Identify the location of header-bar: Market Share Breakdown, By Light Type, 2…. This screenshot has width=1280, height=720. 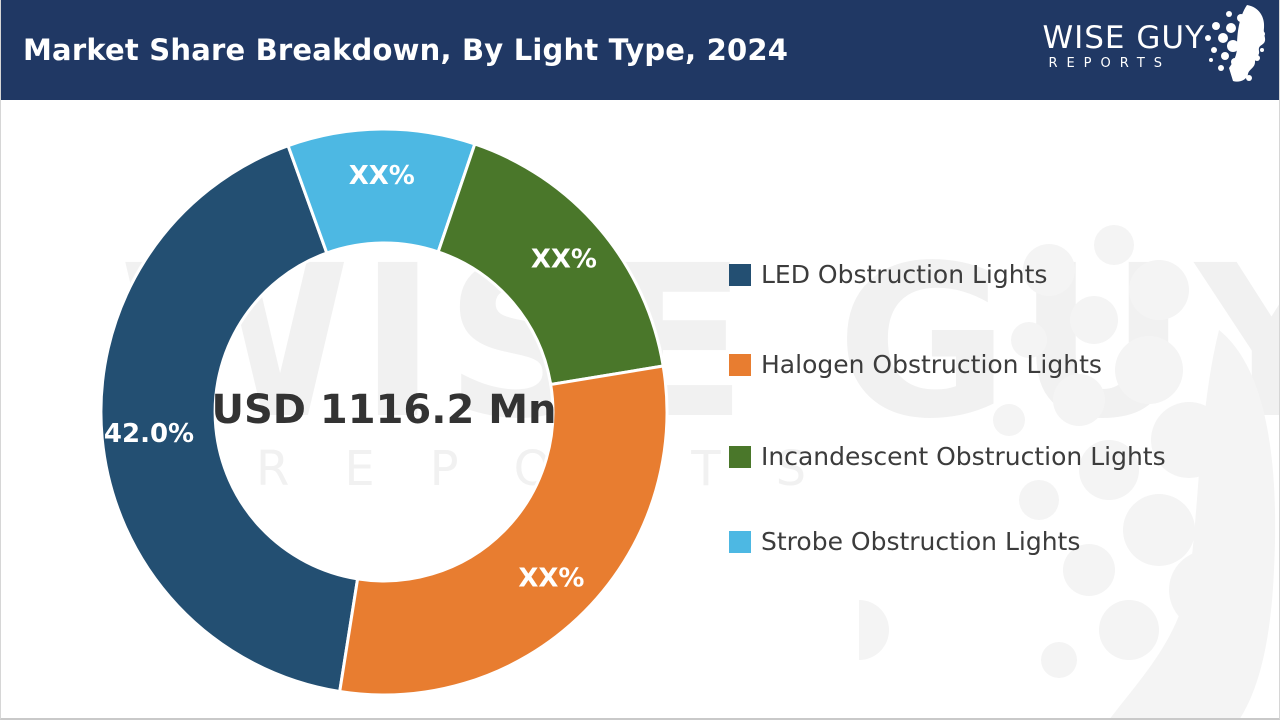
(640, 50).